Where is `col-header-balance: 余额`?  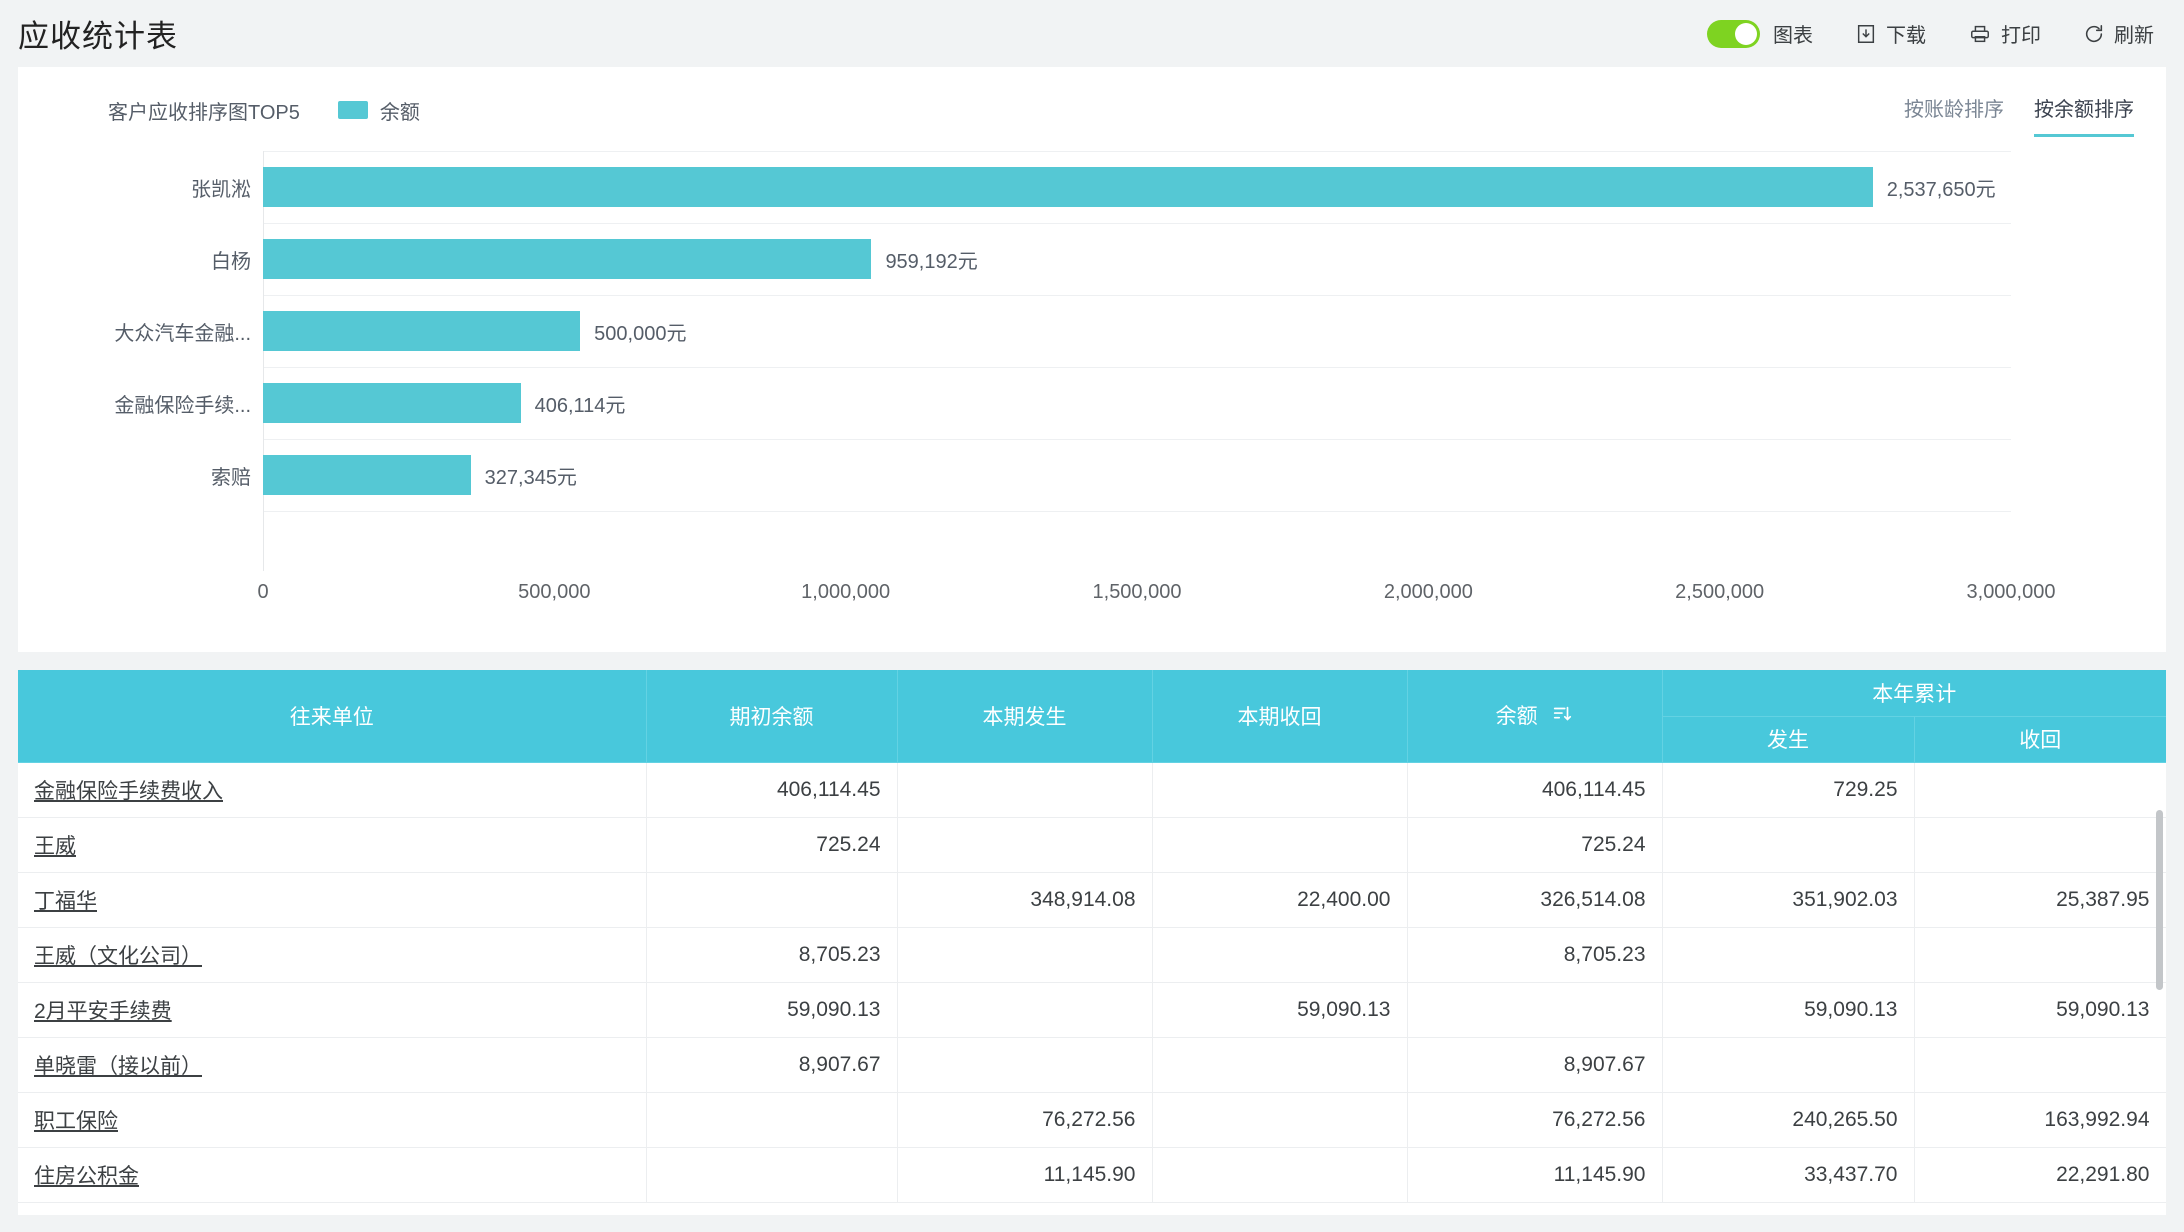 col-header-balance: 余额 is located at coordinates (1535, 716).